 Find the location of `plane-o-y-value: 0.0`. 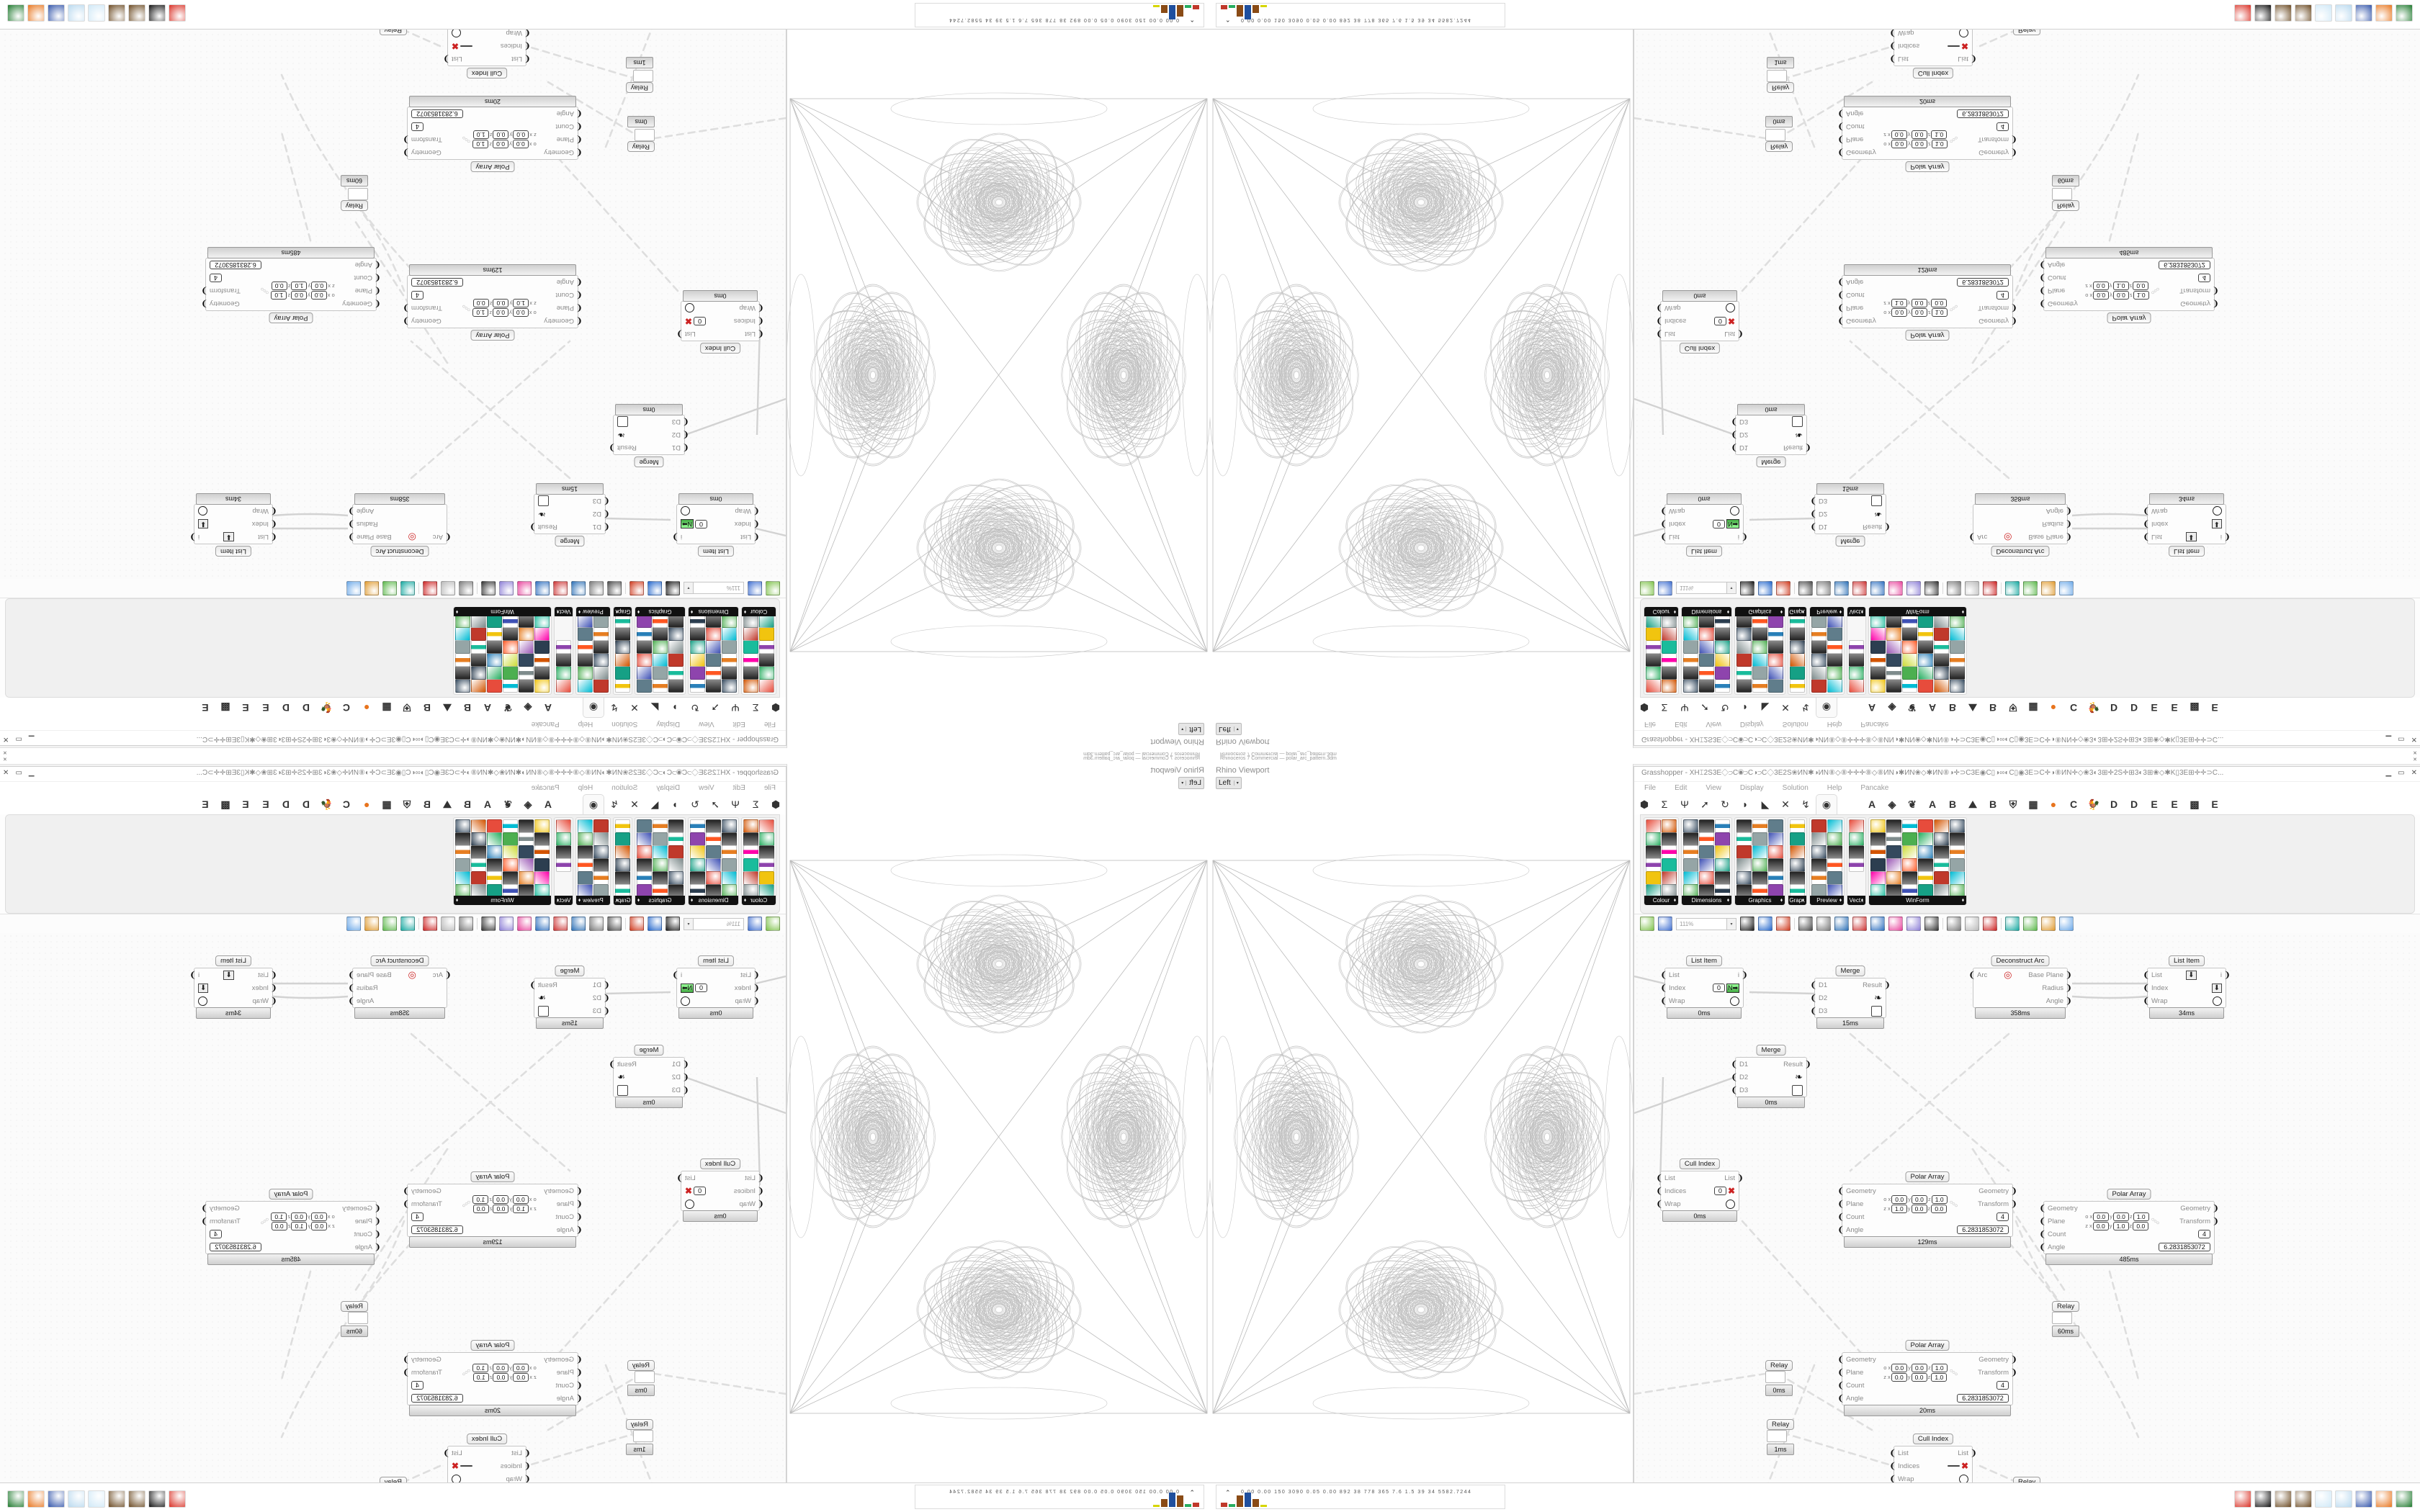

plane-o-y-value: 0.0 is located at coordinates (2120, 295).